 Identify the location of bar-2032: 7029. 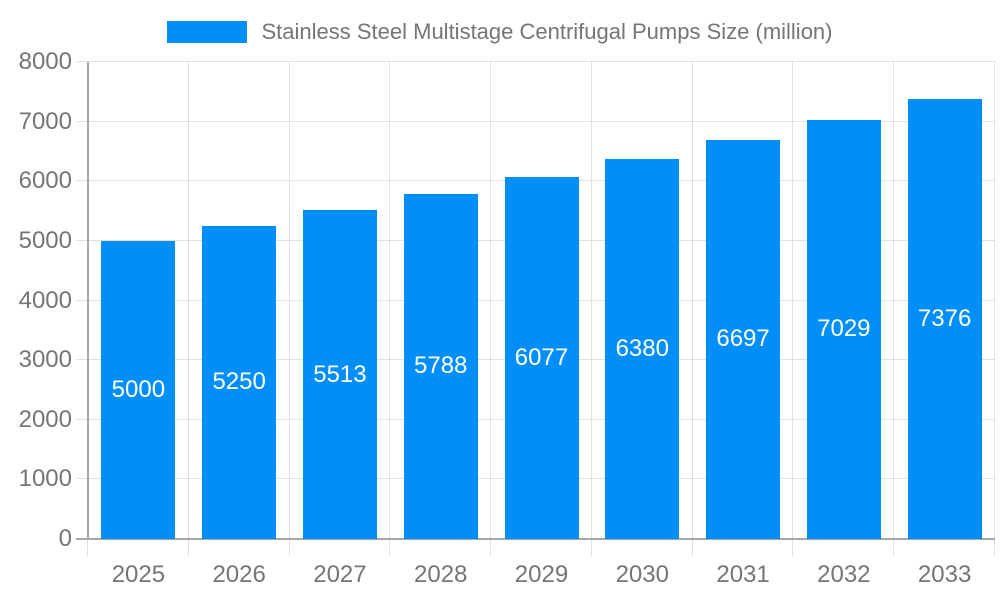
(843, 329).